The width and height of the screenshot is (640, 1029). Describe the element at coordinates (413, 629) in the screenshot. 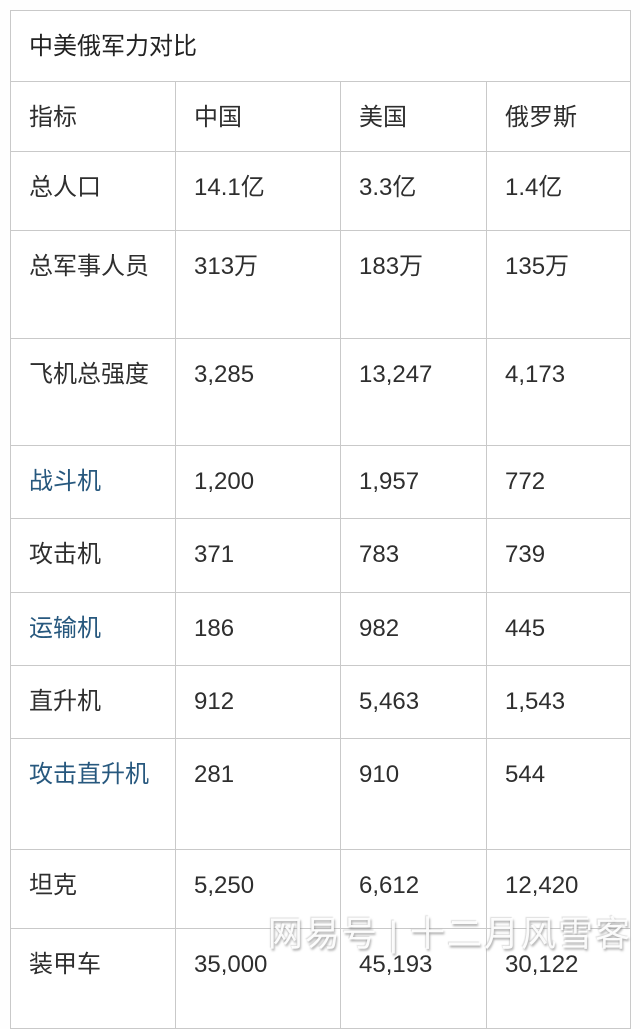

I see `cell-value-usa: 982` at that location.